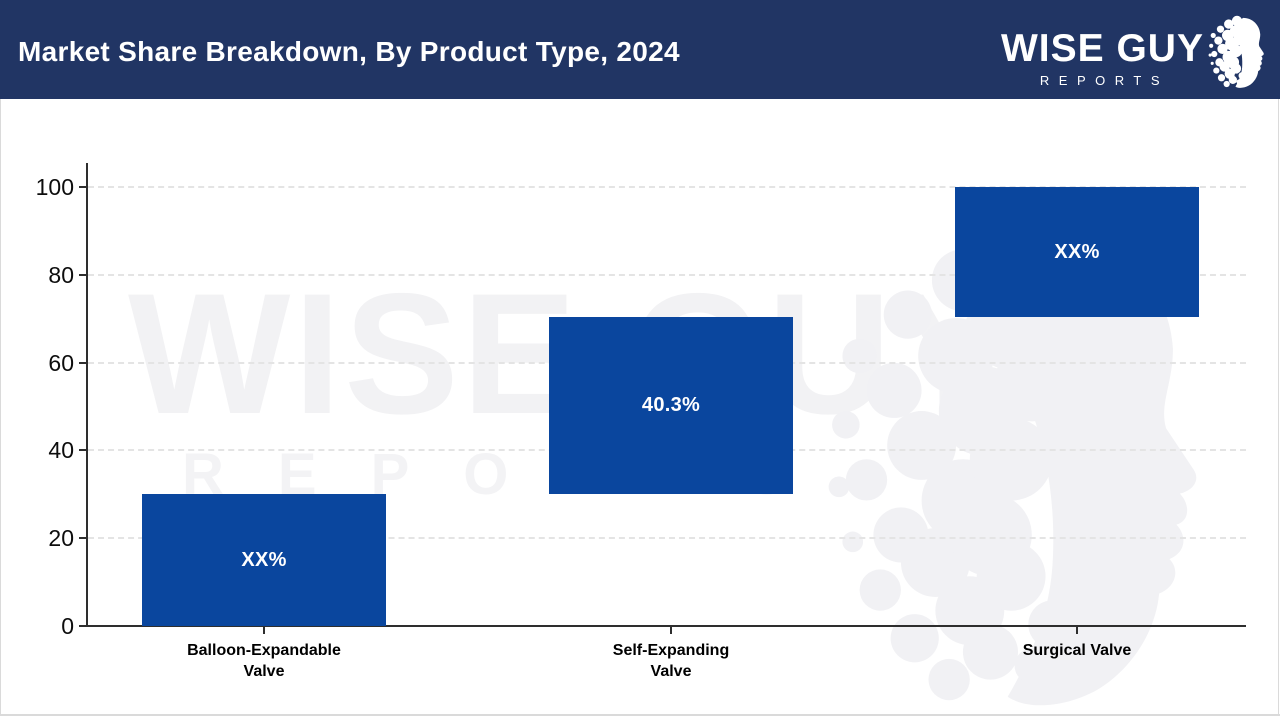  I want to click on wiseguy-logo-sub: REPORTS, so click(1104, 80).